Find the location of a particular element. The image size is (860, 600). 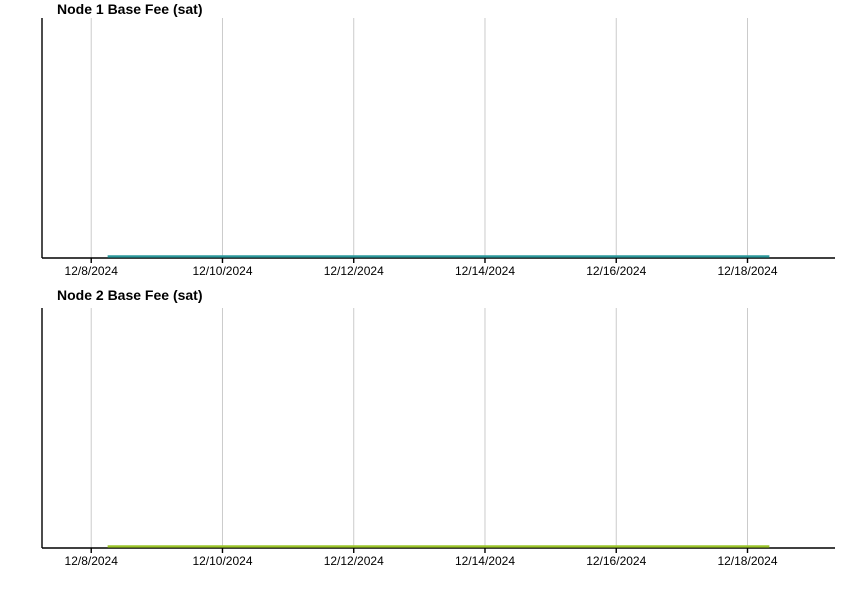

chart-title-node-1: Node 1 Base Fee (sat) is located at coordinates (130, 9).